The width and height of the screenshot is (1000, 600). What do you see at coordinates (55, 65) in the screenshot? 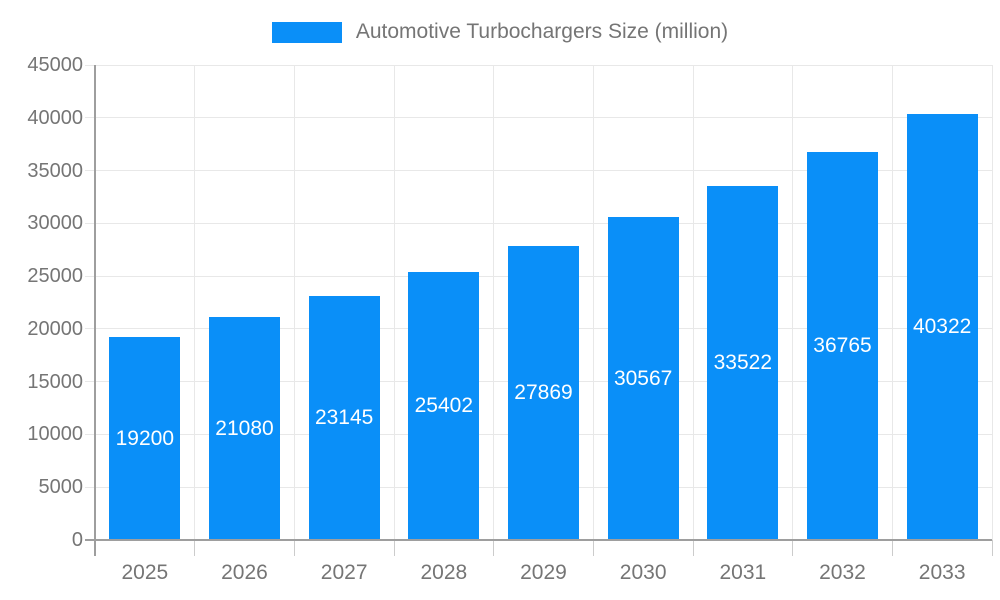
I see `y-axis-tick-label: 45000` at bounding box center [55, 65].